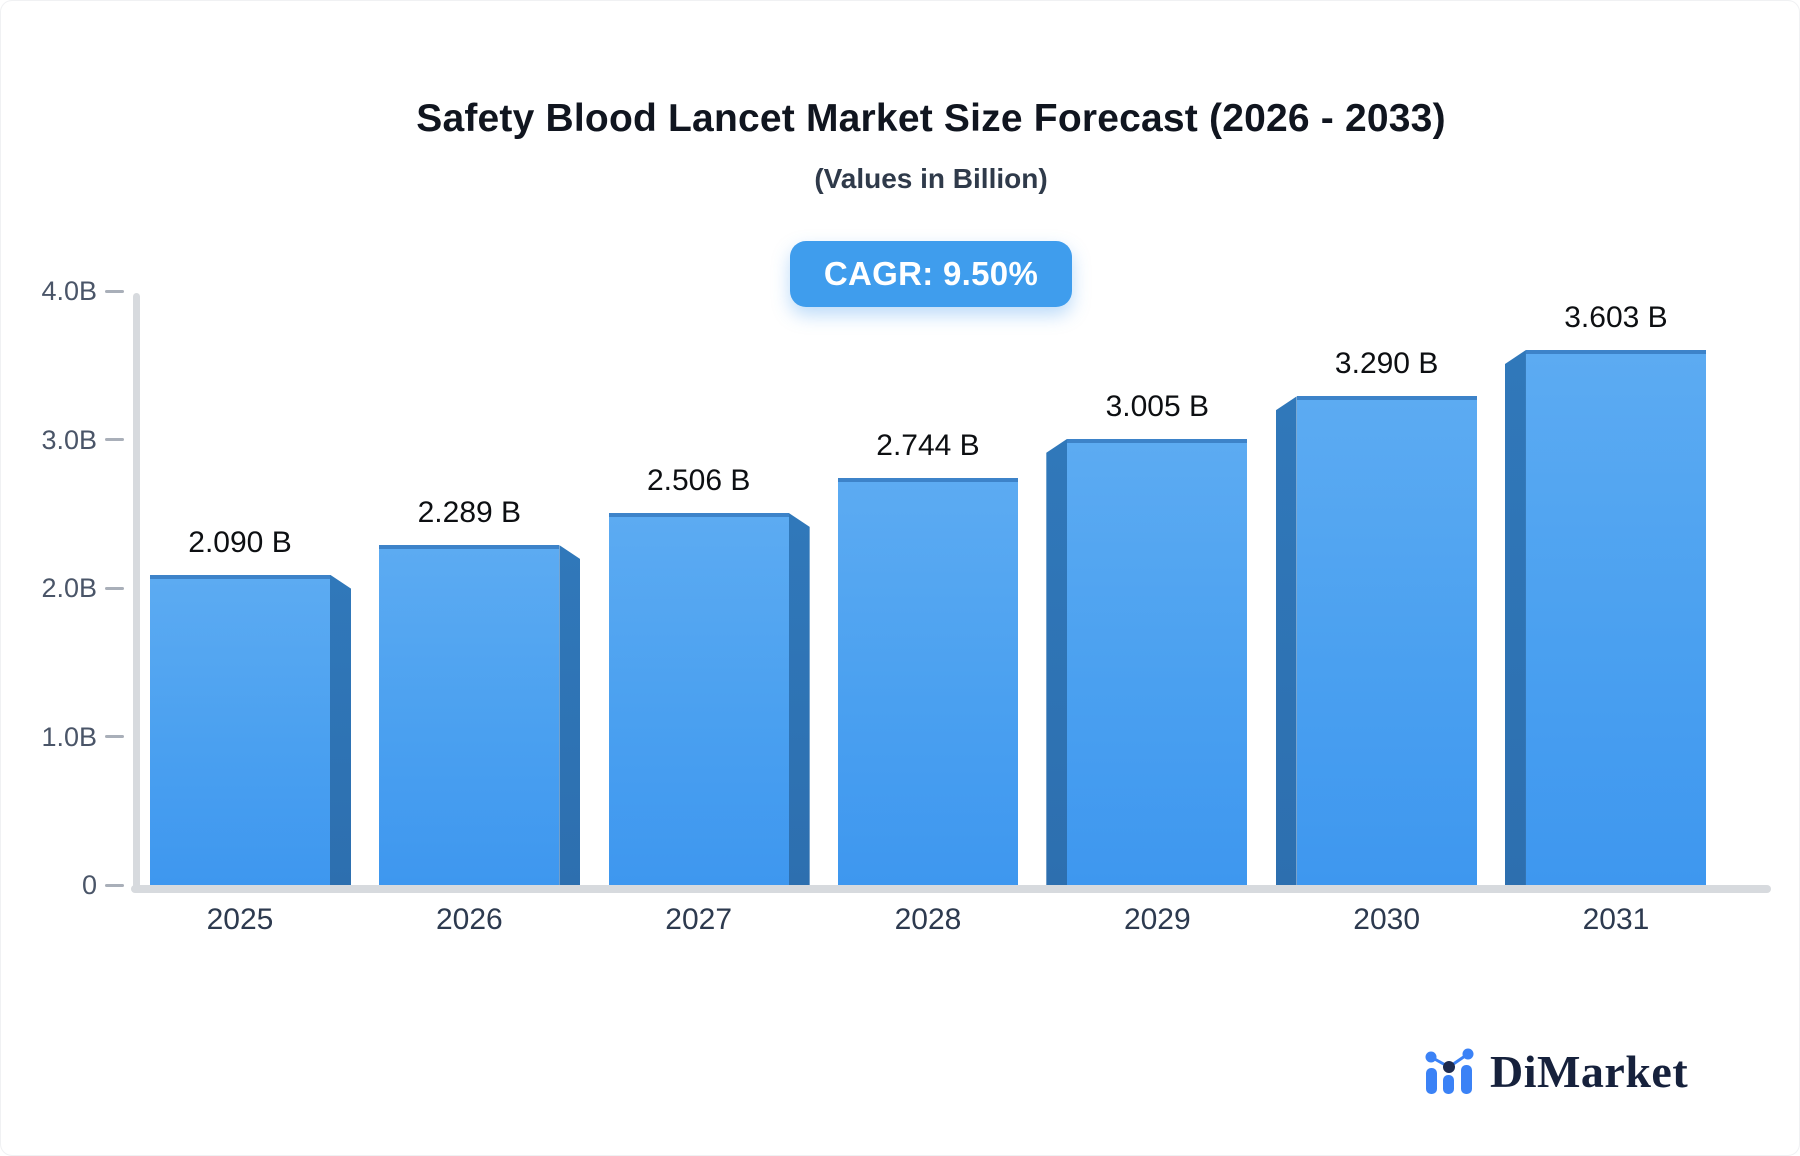  What do you see at coordinates (1057, 661) in the screenshot?
I see `bar-side-2029` at bounding box center [1057, 661].